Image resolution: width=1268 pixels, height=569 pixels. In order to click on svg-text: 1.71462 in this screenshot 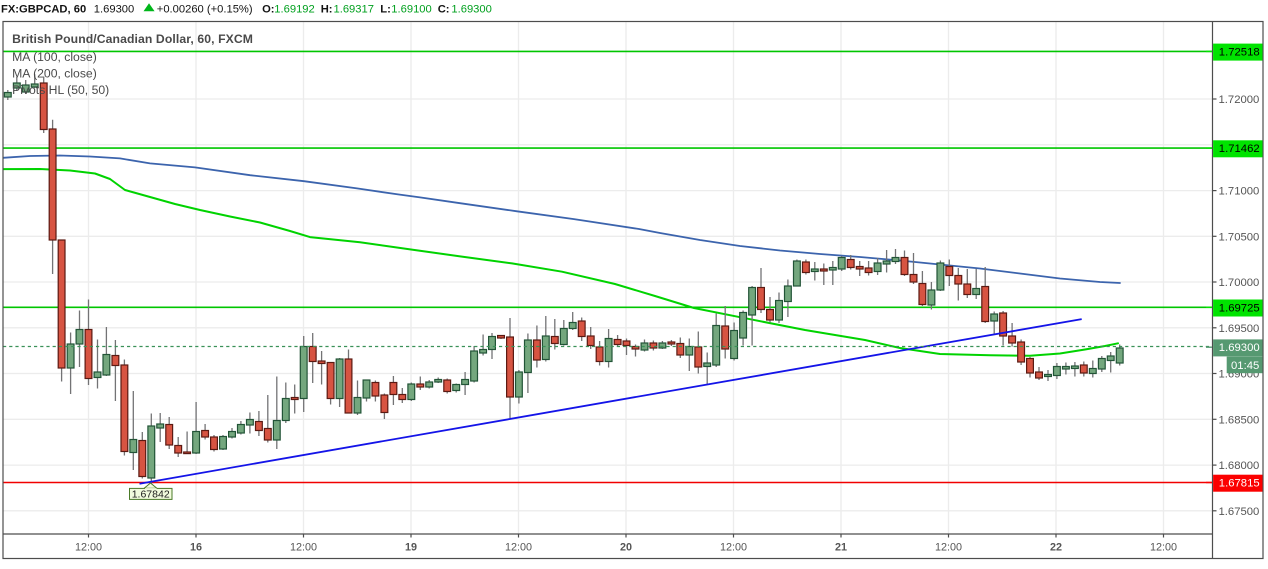, I will do `click(1239, 149)`.